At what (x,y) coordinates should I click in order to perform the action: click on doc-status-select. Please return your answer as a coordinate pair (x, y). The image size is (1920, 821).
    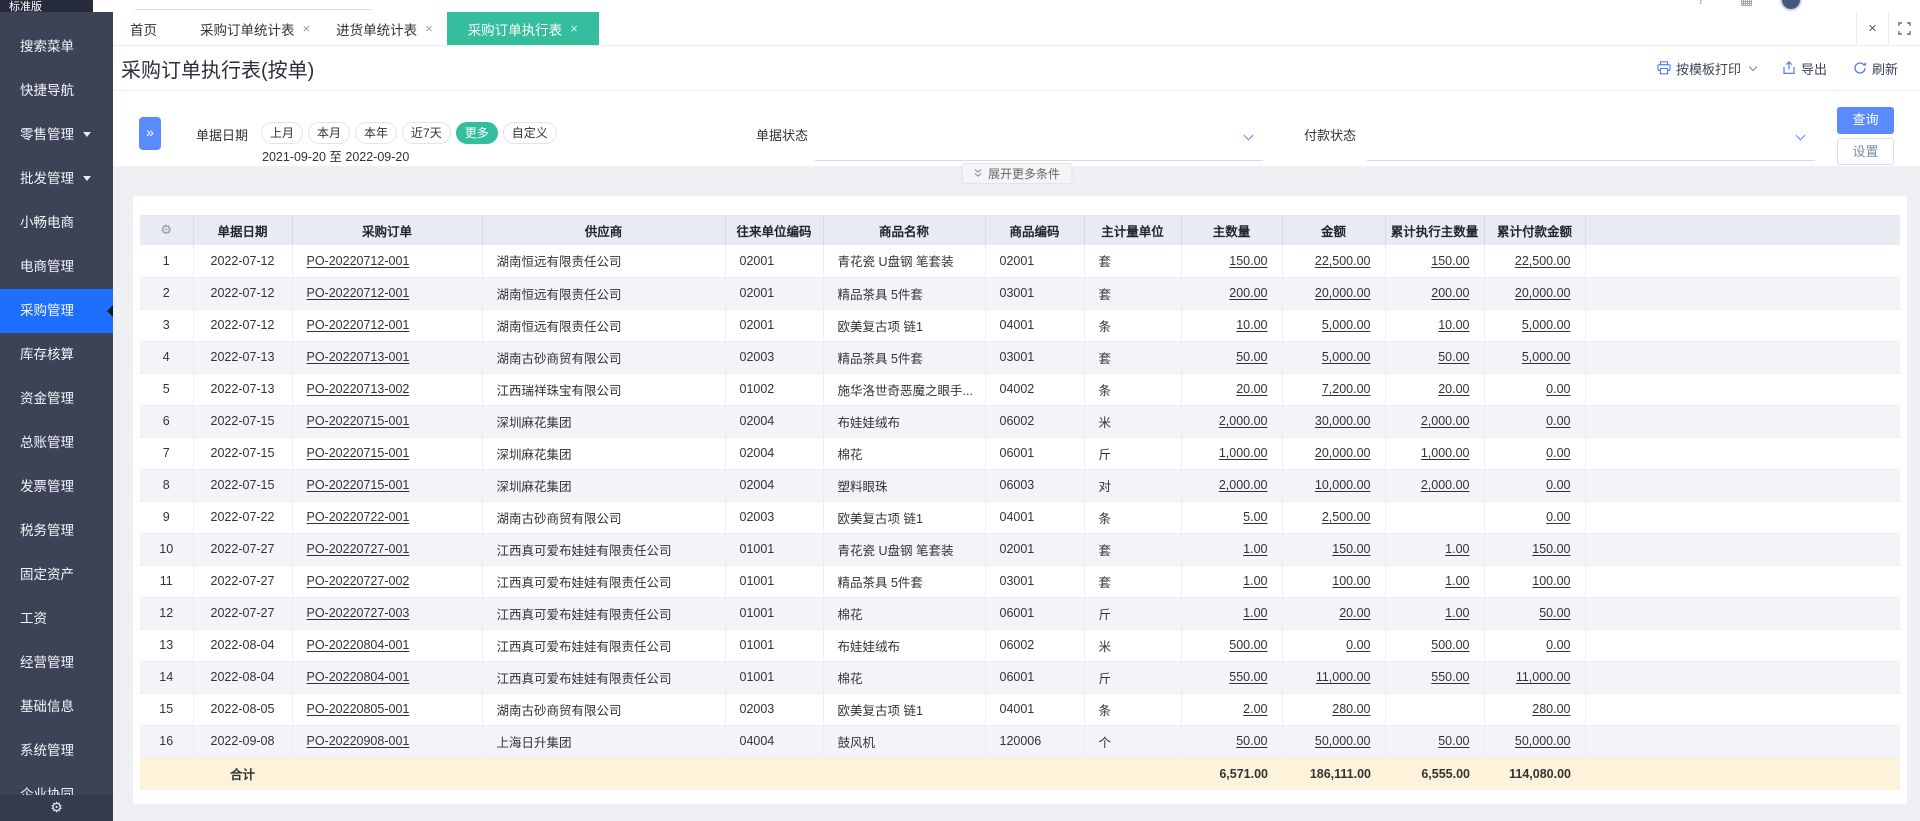
    Looking at the image, I should click on (1039, 160).